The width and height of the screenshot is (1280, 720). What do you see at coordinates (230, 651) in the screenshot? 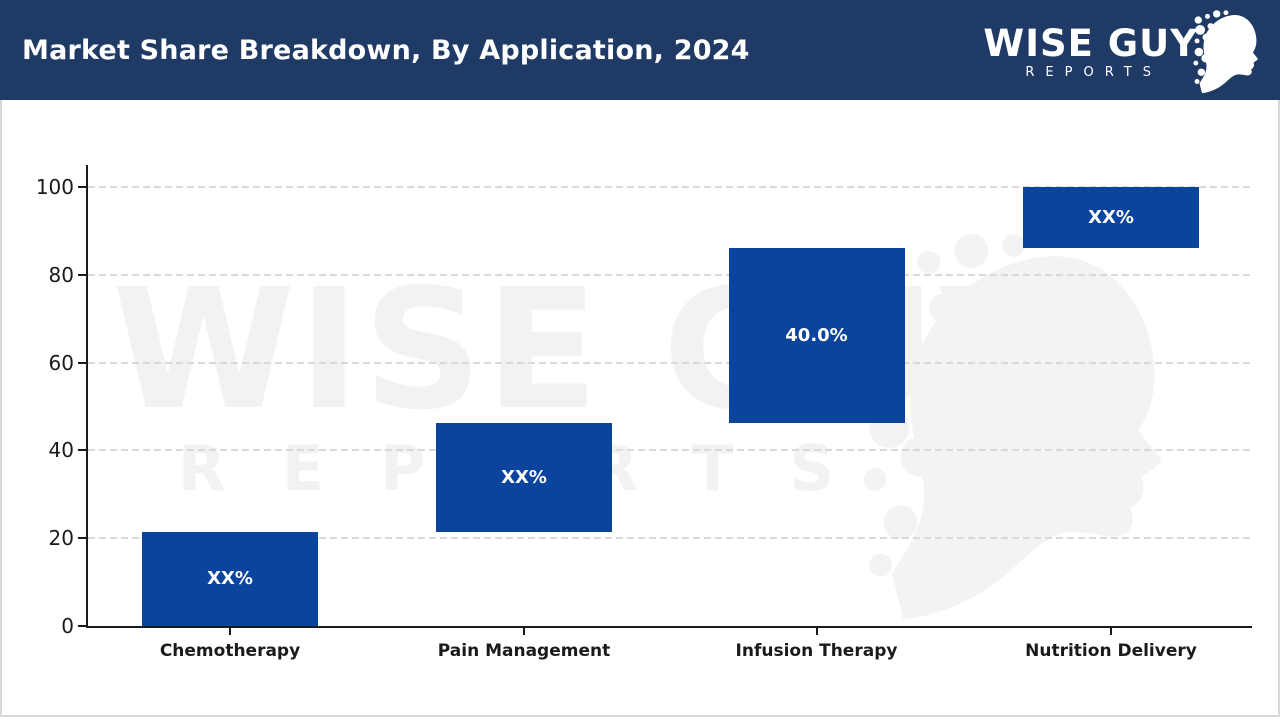
I see `x-category-label: Chemotherapy` at bounding box center [230, 651].